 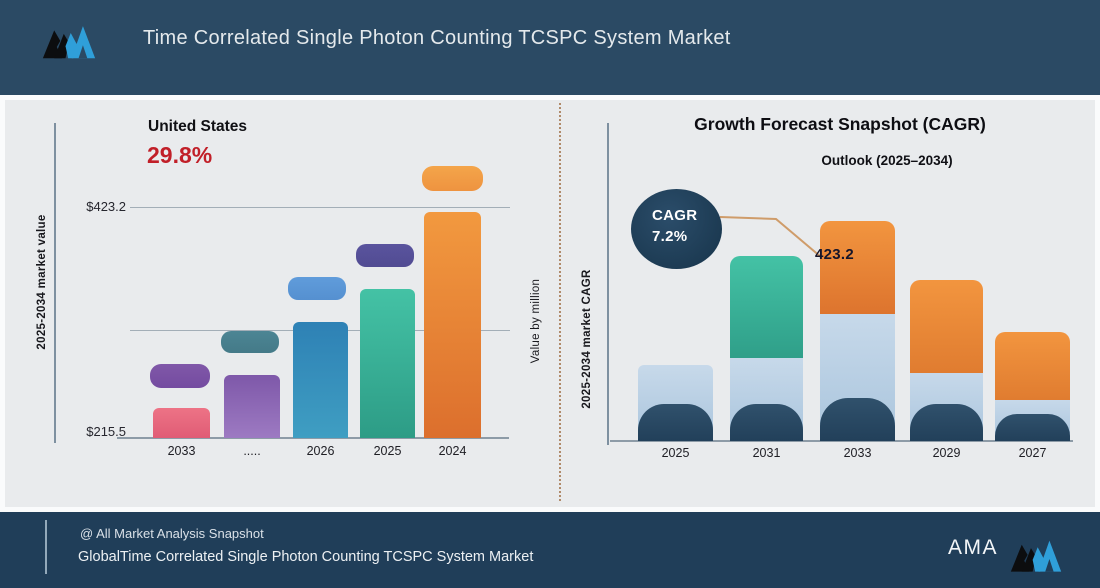 I want to click on x-axis-label: 2026, so click(x=320, y=451).